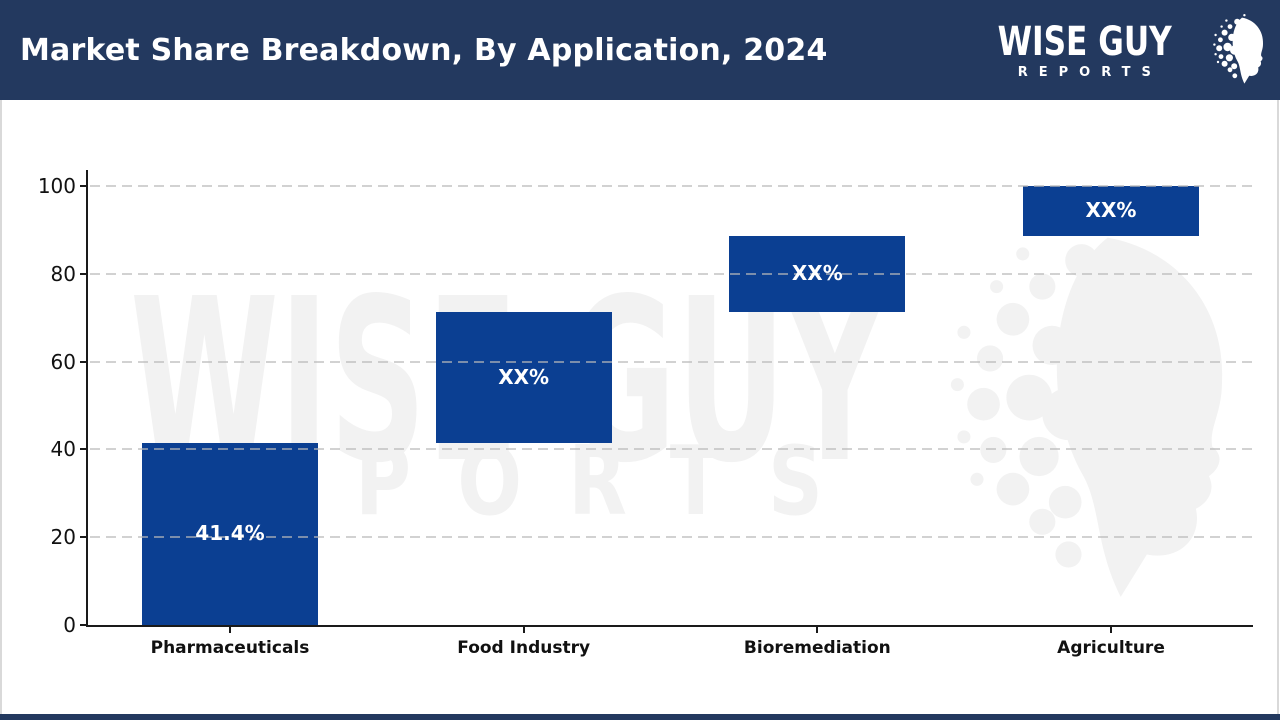  I want to click on bar-agriculture, so click(1111, 211).